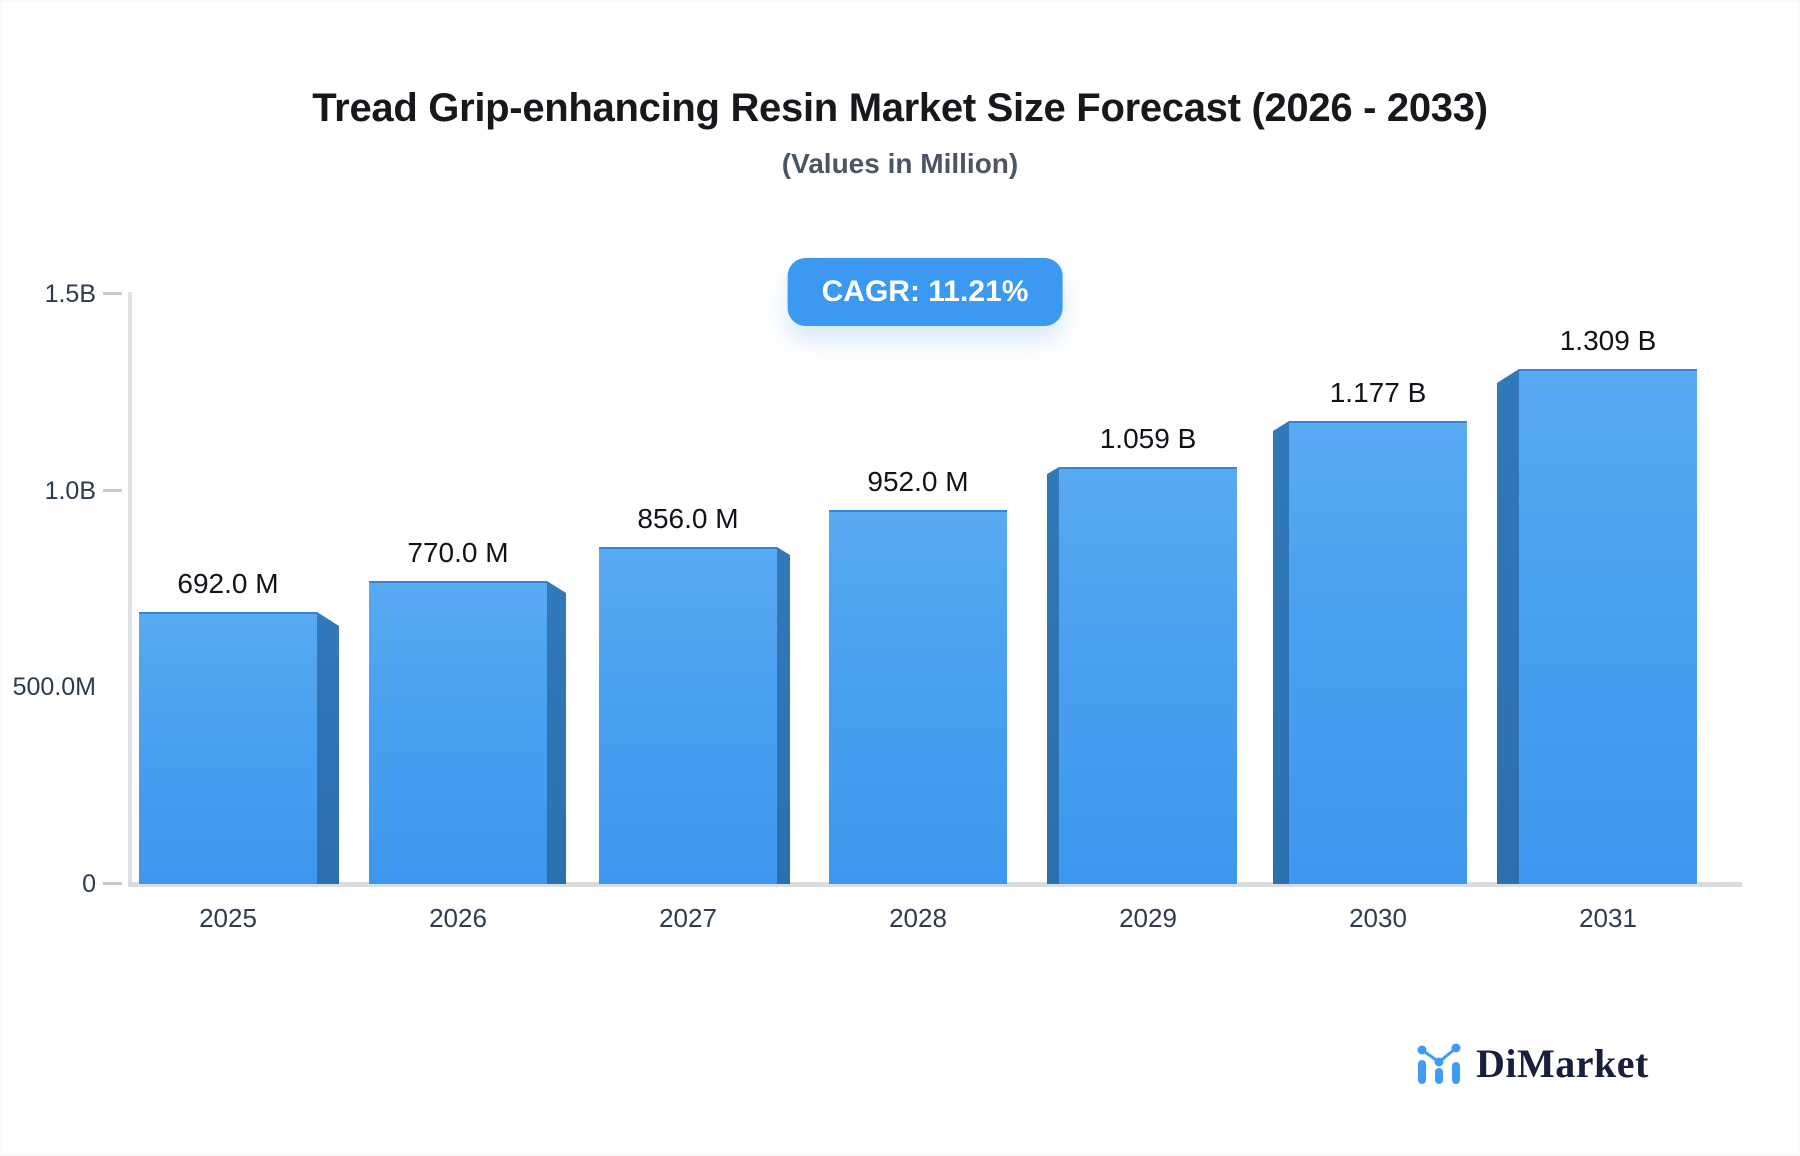 The height and width of the screenshot is (1156, 1800). Describe the element at coordinates (918, 918) in the screenshot. I see `x-tick-label-2028: 2028` at that location.